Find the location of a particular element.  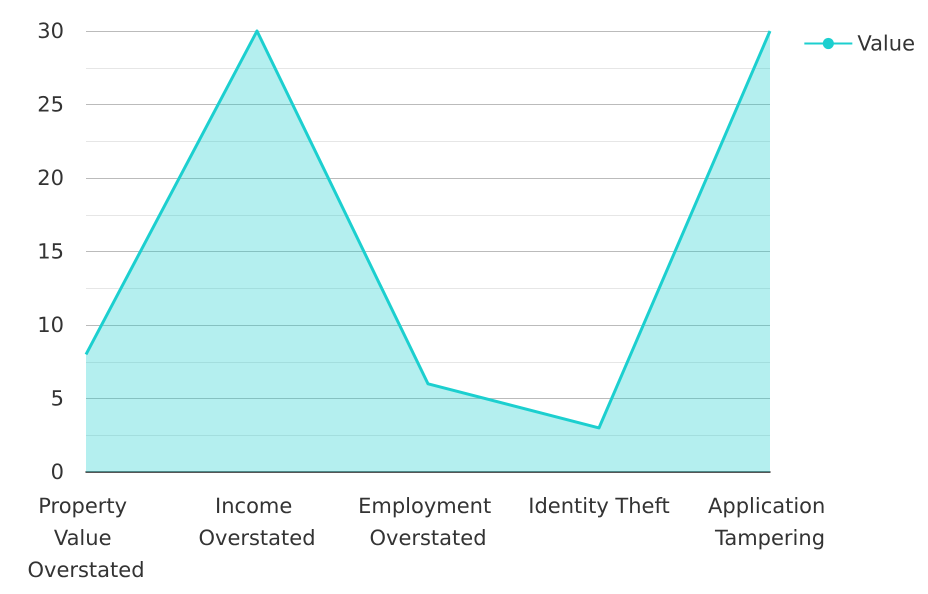

legend-label: Value is located at coordinates (886, 44).